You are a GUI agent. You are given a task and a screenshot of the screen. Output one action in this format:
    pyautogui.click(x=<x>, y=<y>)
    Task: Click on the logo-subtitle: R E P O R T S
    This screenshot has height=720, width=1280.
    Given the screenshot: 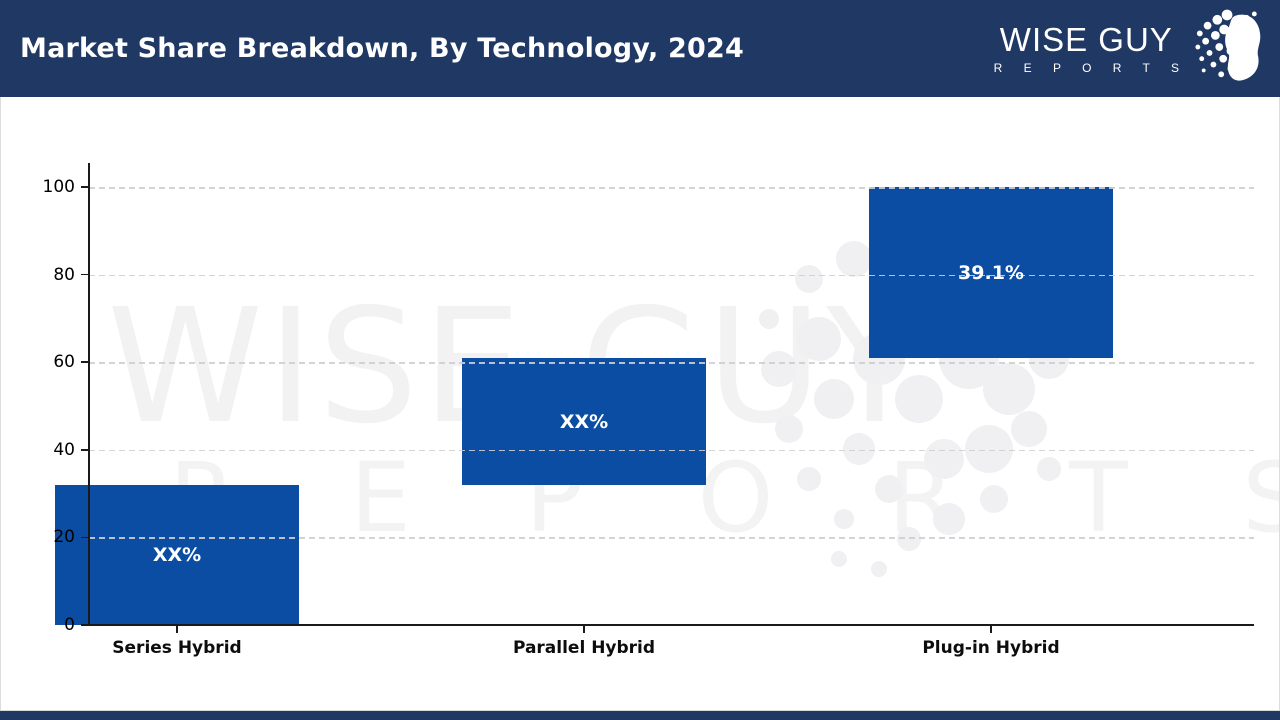 What is the action you would take?
    pyautogui.click(x=1090, y=67)
    